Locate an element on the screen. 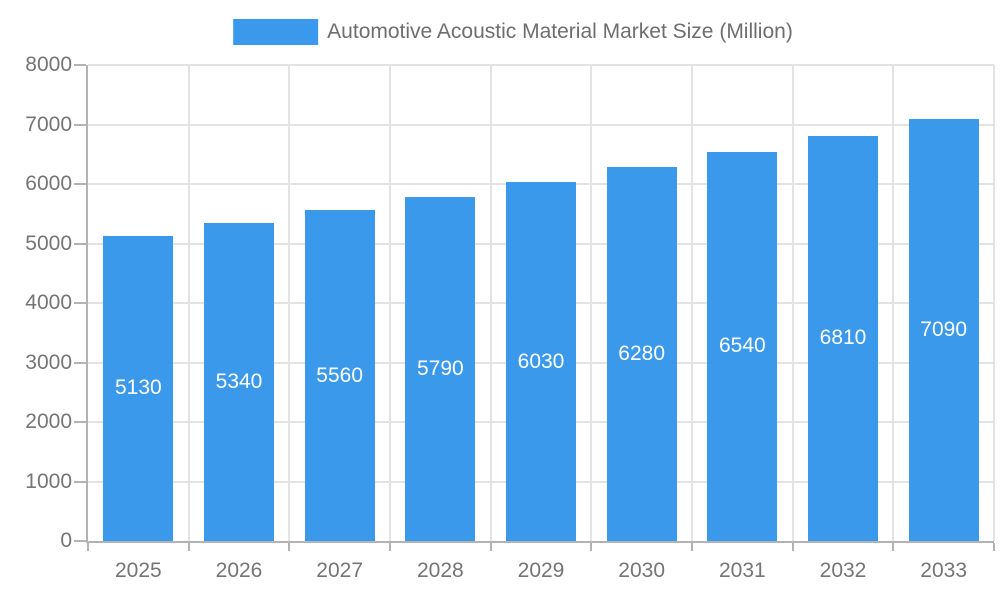  x-axis-label: 2033 is located at coordinates (944, 570).